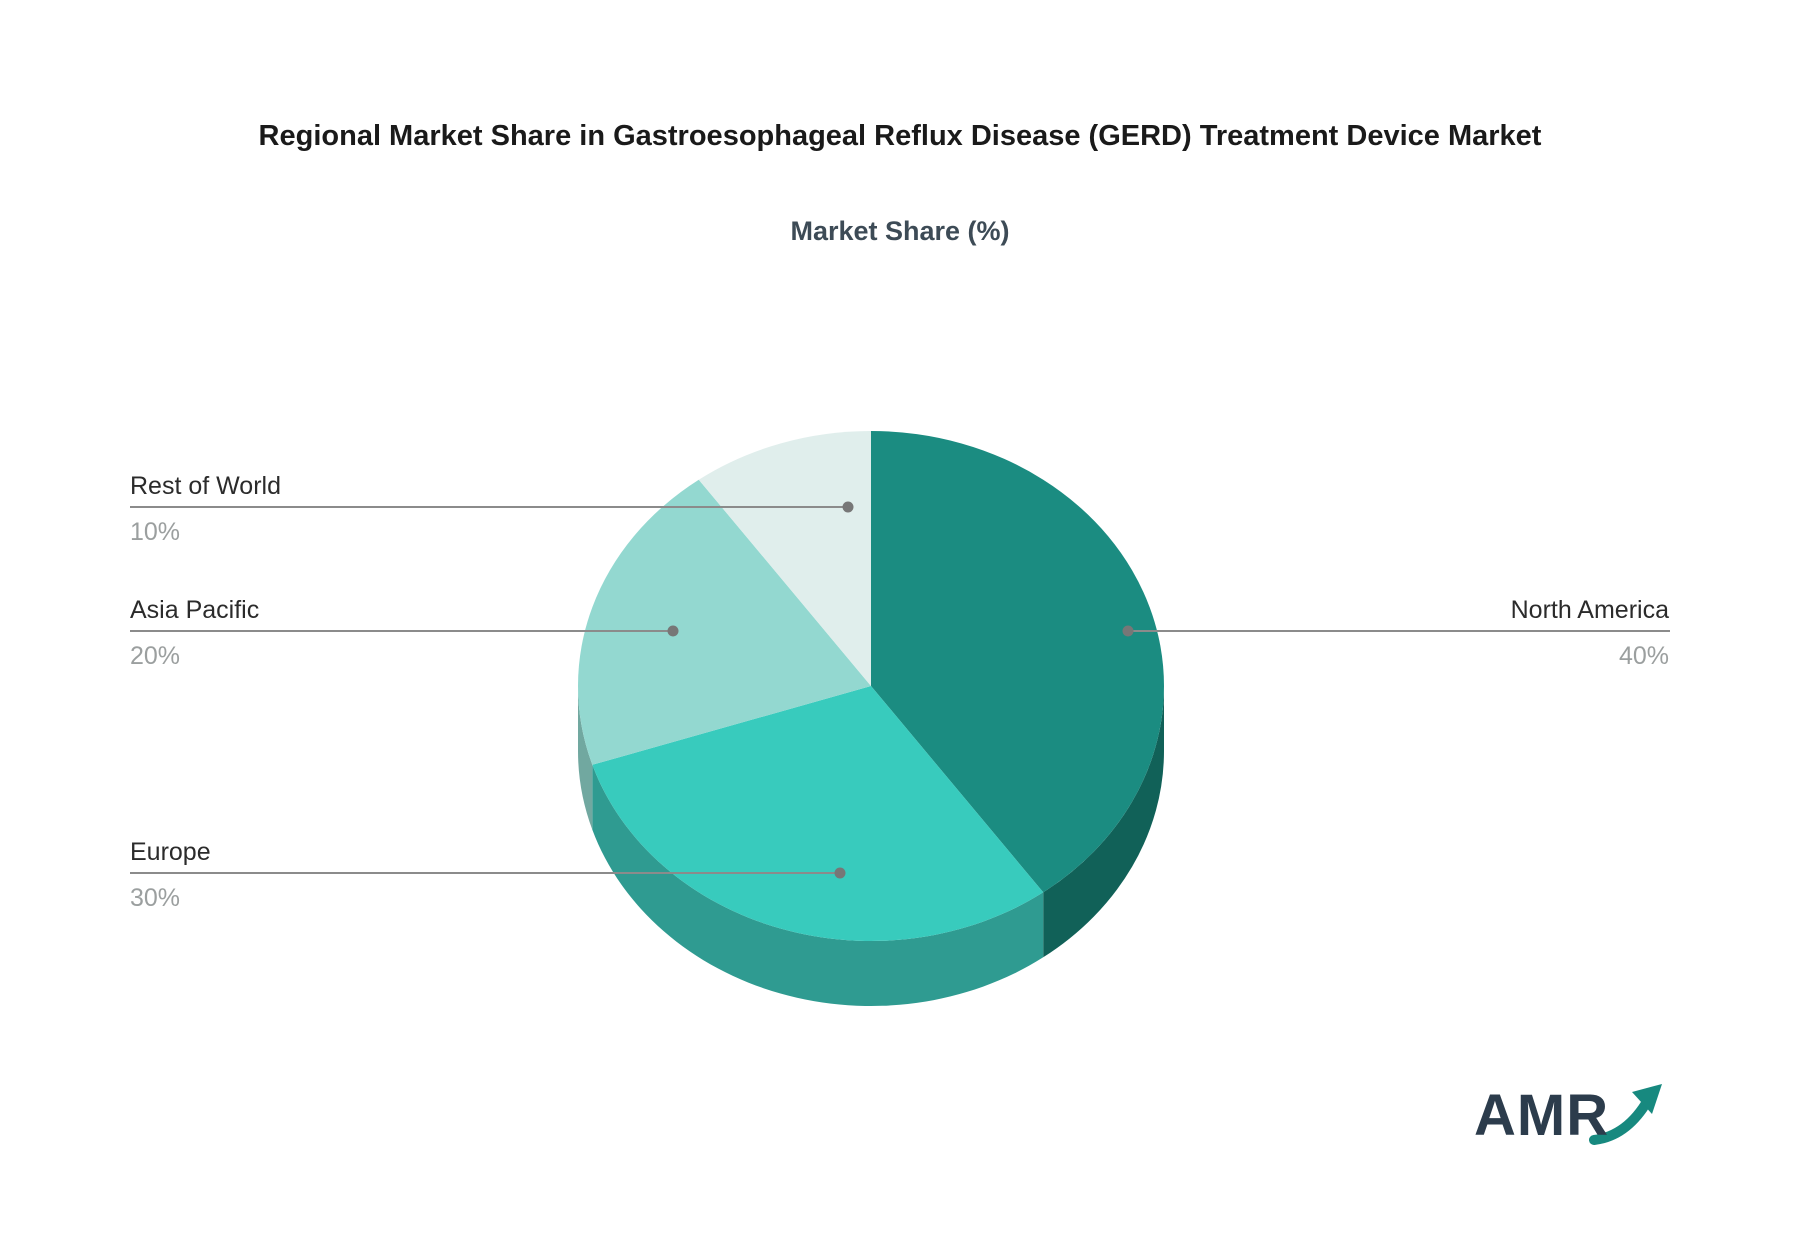 This screenshot has height=1252, width=1800. I want to click on pie-slice-europe, so click(818, 813).